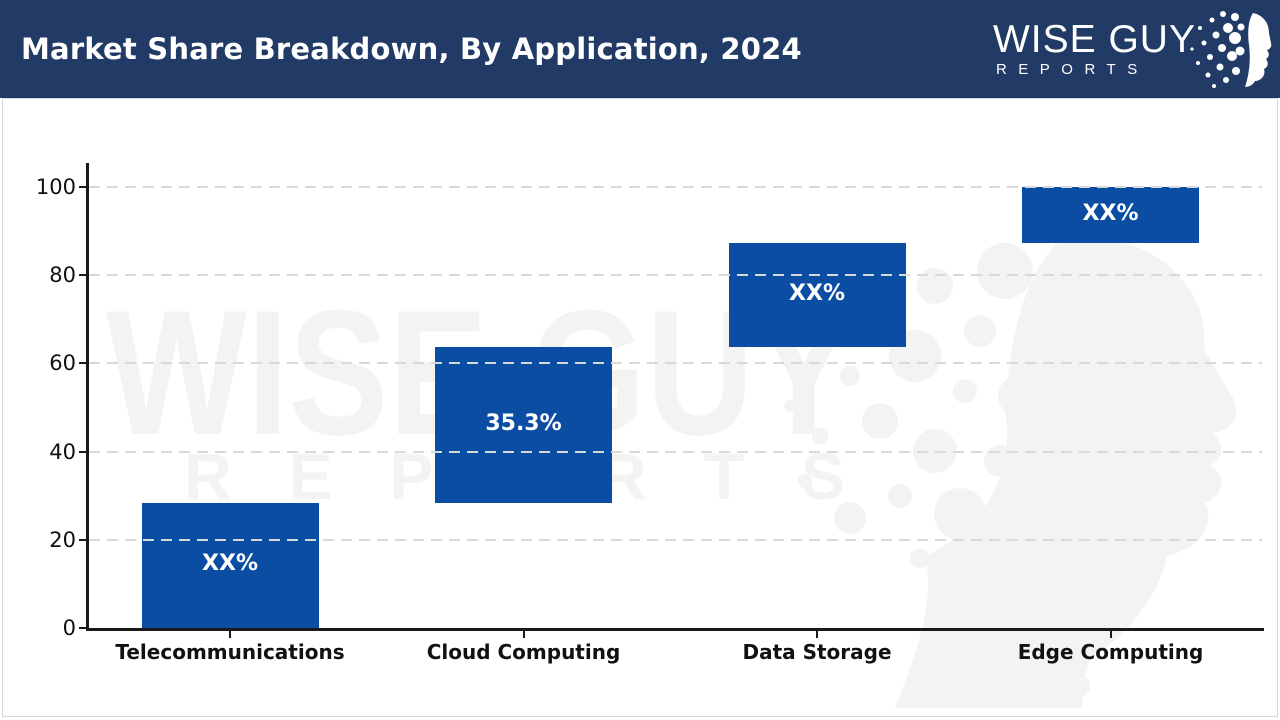 Image resolution: width=1280 pixels, height=720 pixels. What do you see at coordinates (62, 275) in the screenshot?
I see `y-tick-label: 80` at bounding box center [62, 275].